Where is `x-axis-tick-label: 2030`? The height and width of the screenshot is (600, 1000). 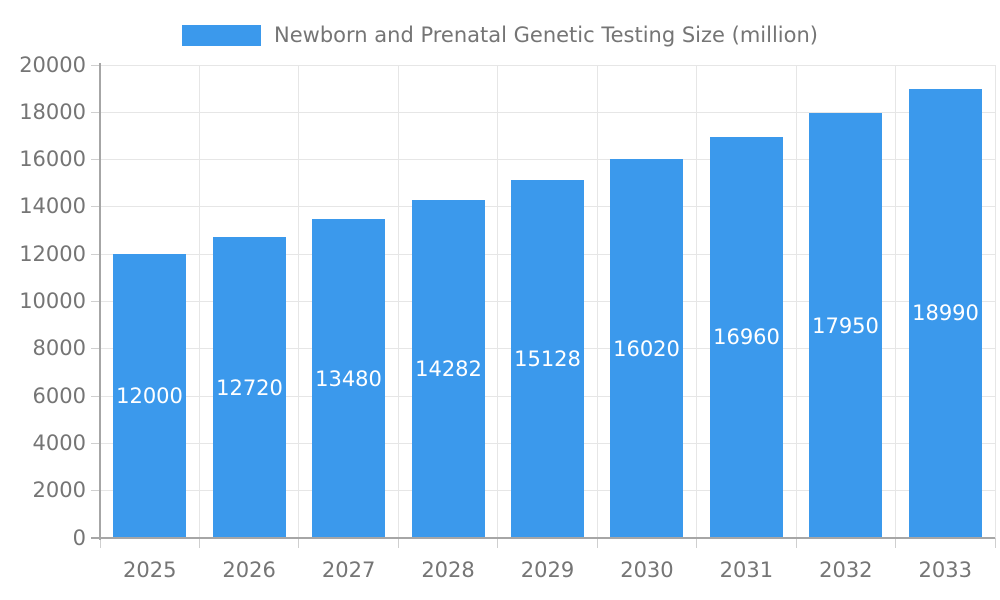
x-axis-tick-label: 2030 is located at coordinates (647, 570).